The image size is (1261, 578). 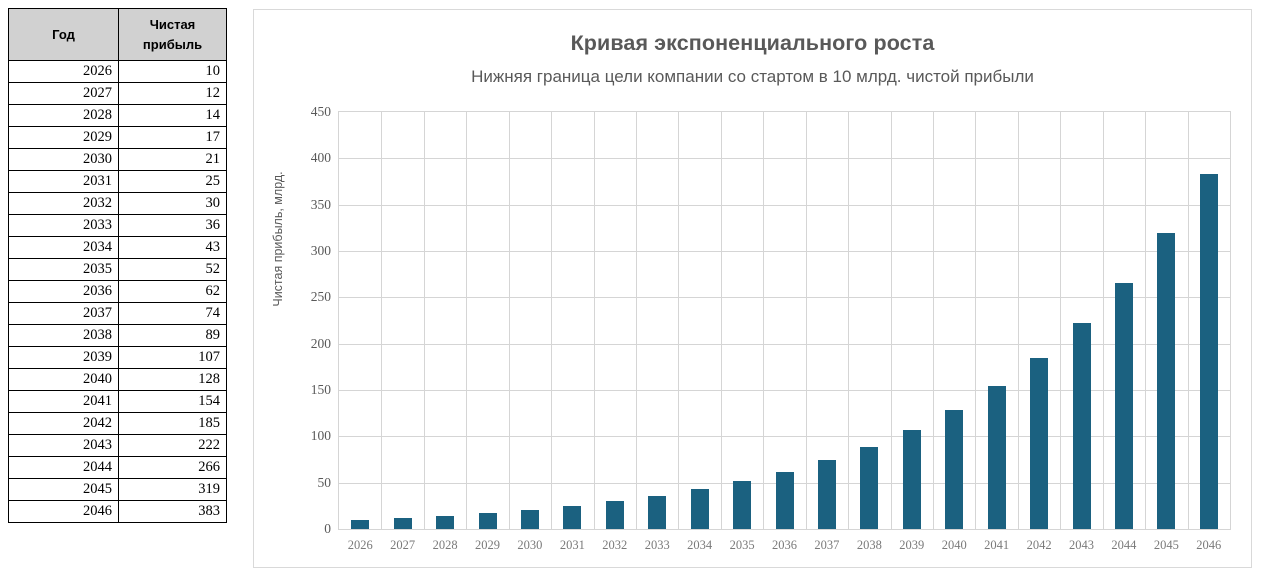 I want to click on table-row: 2039 107, so click(x=117, y=357).